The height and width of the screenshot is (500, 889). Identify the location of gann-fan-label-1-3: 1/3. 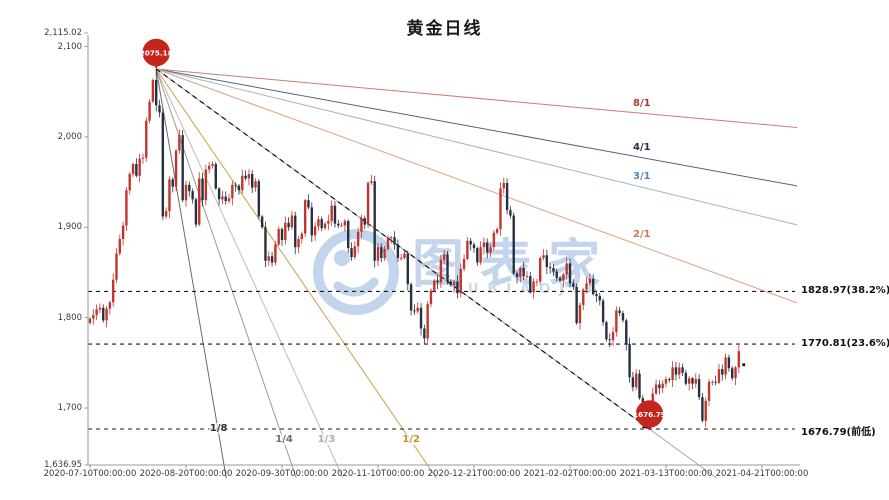
(326, 439).